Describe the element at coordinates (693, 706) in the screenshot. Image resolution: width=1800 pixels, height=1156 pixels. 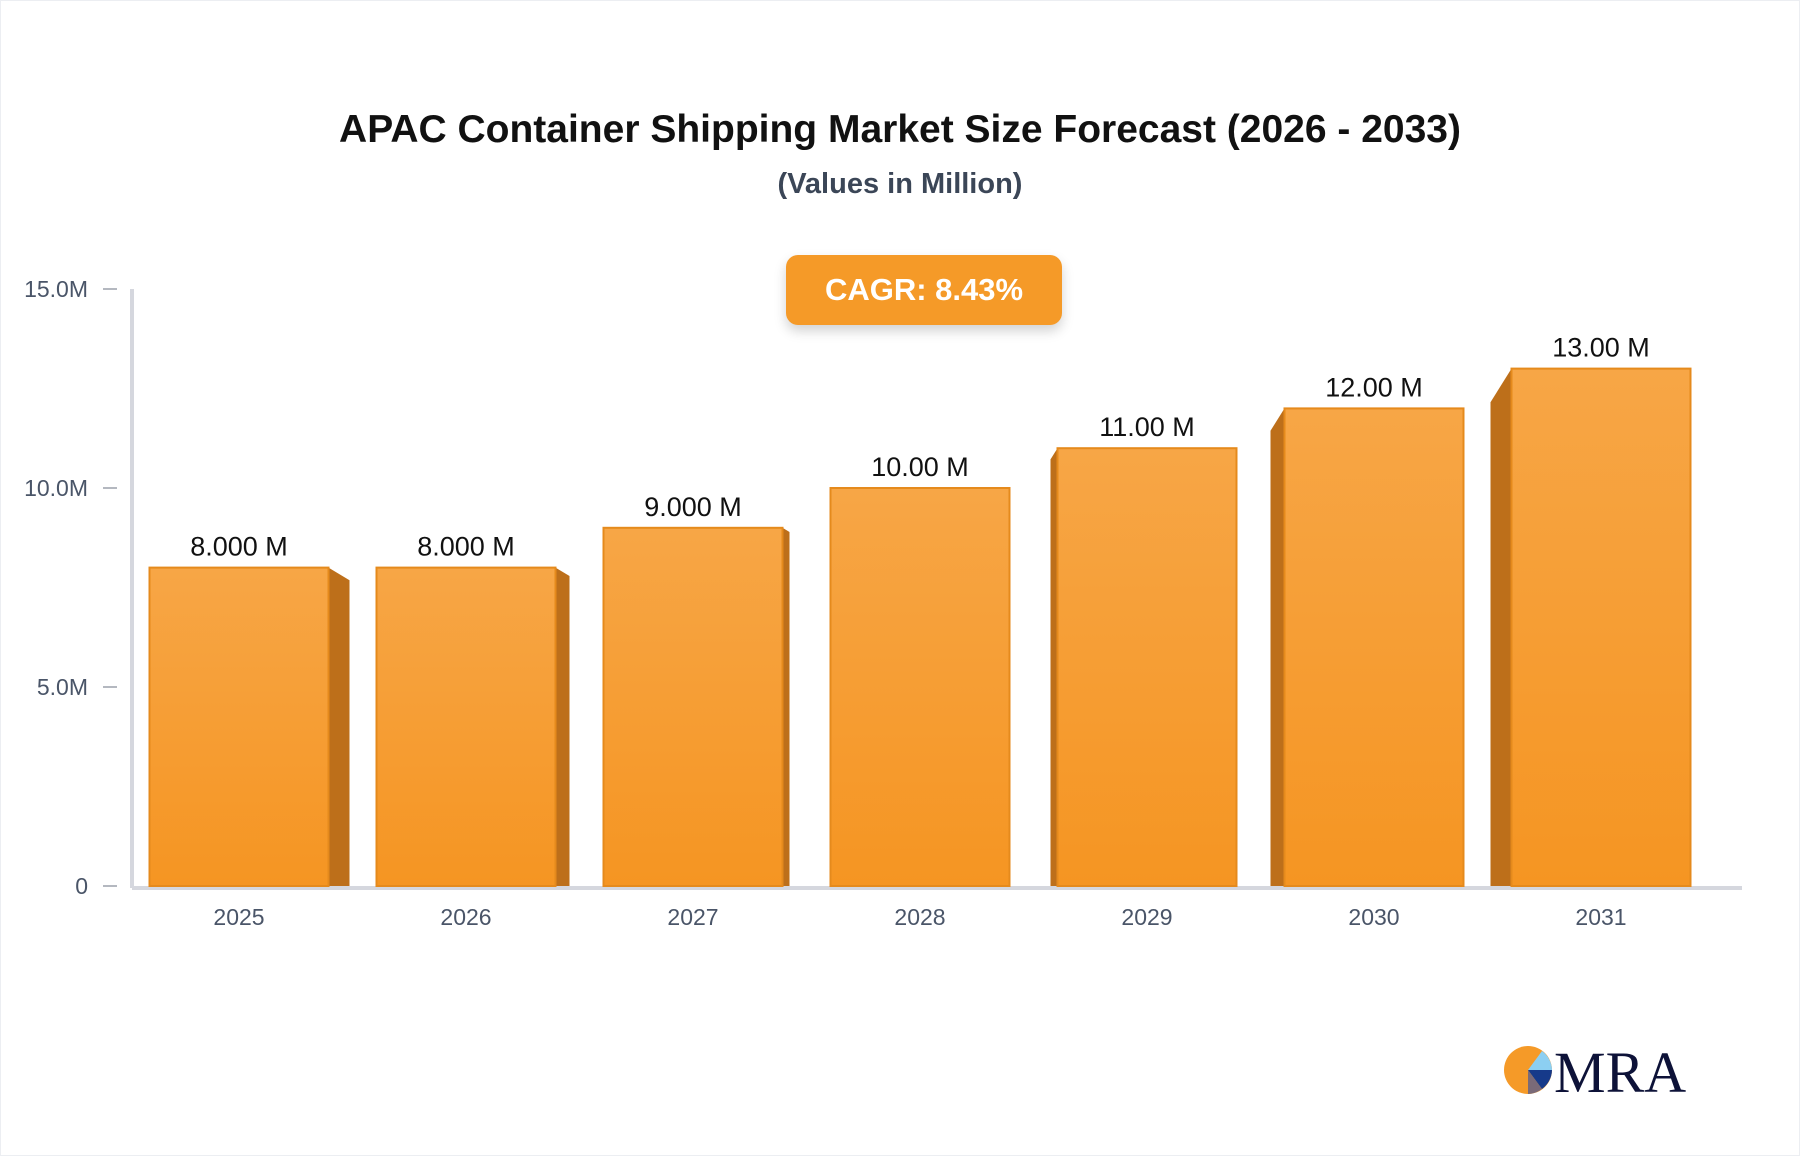
I see `bar-2027` at that location.